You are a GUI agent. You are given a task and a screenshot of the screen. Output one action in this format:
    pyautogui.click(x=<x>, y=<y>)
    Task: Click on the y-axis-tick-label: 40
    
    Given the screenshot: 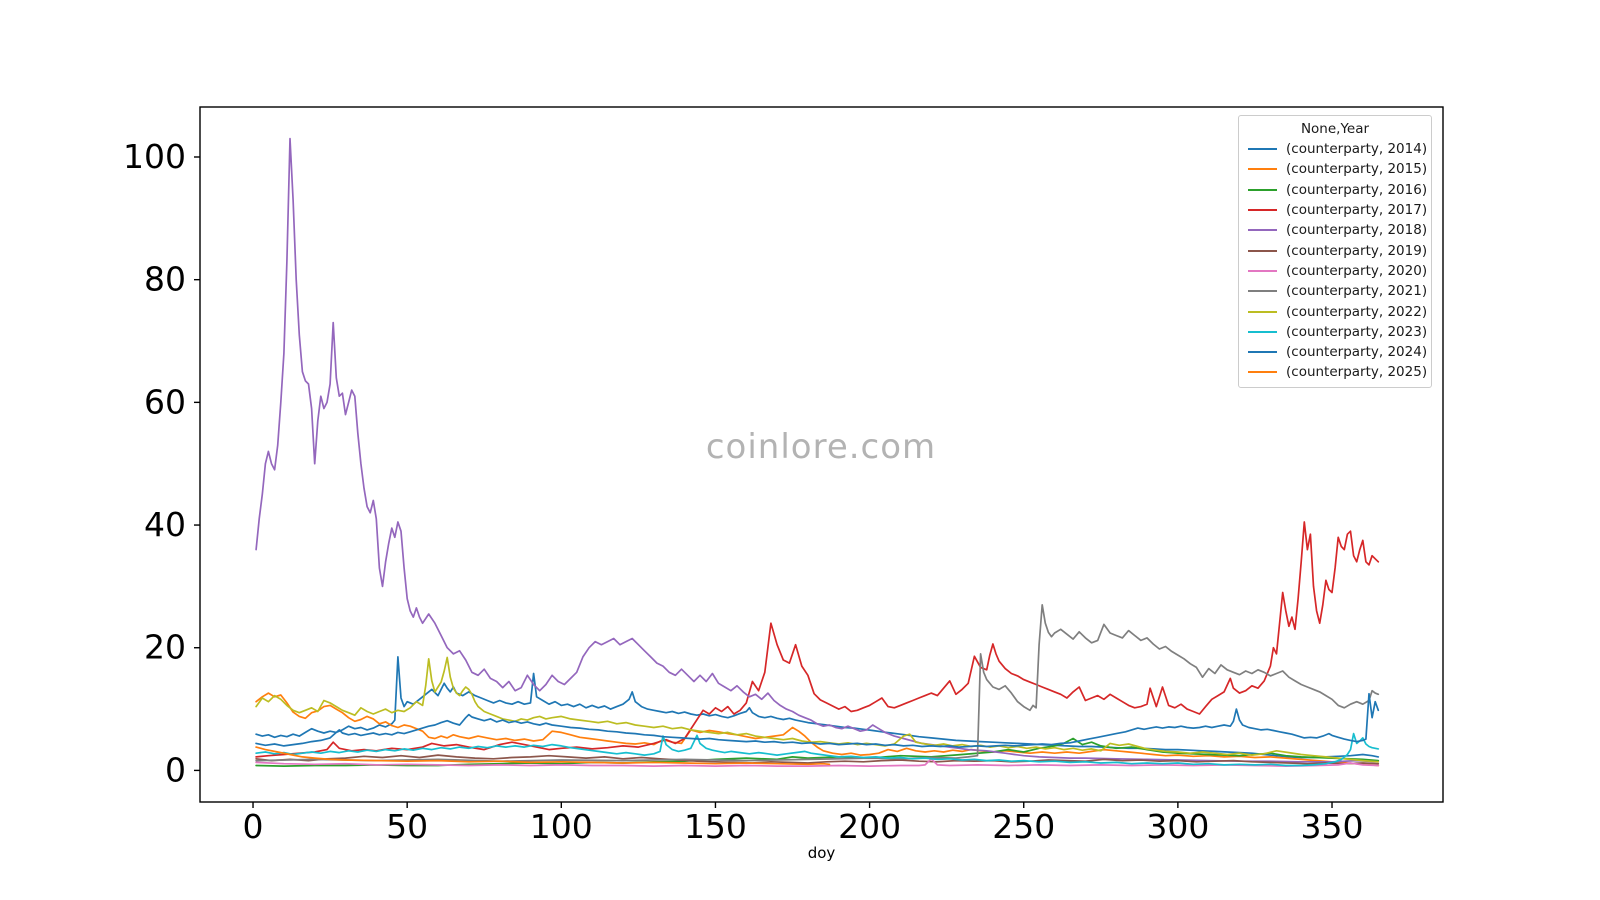 What is the action you would take?
    pyautogui.click(x=165, y=524)
    